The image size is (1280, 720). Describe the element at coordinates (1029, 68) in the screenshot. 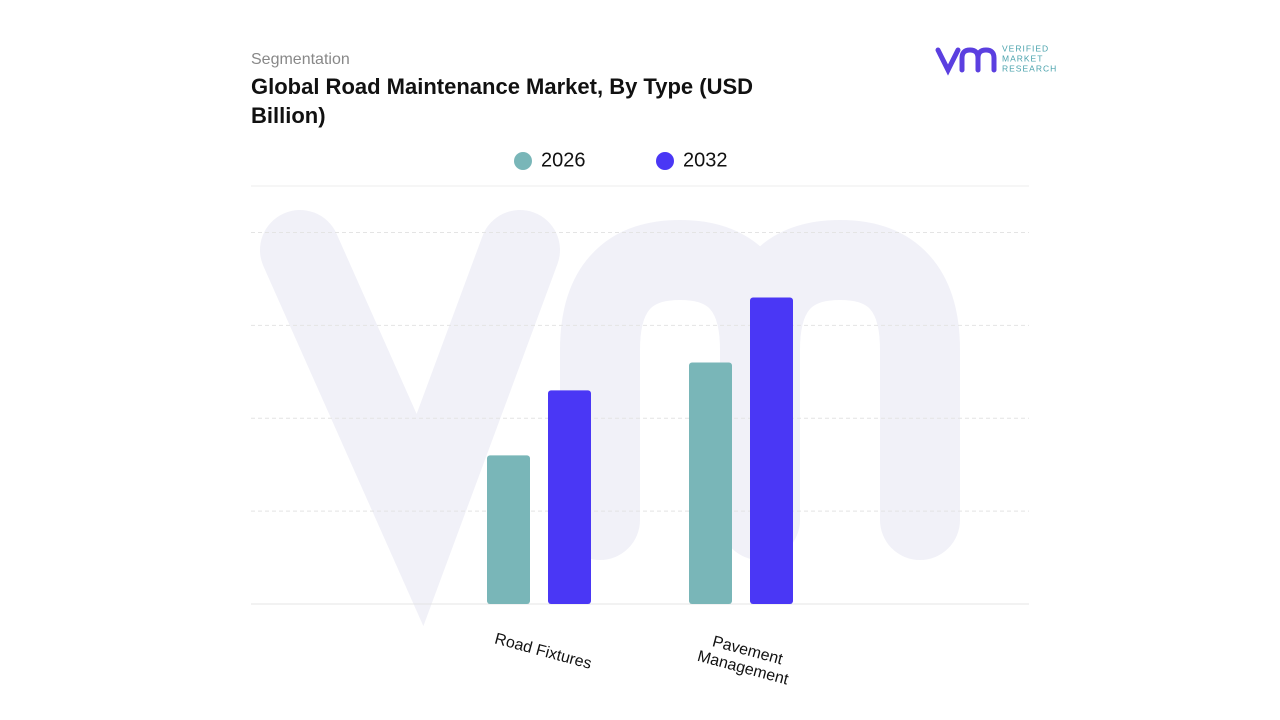

I see `logo-text: RESEARCH` at that location.